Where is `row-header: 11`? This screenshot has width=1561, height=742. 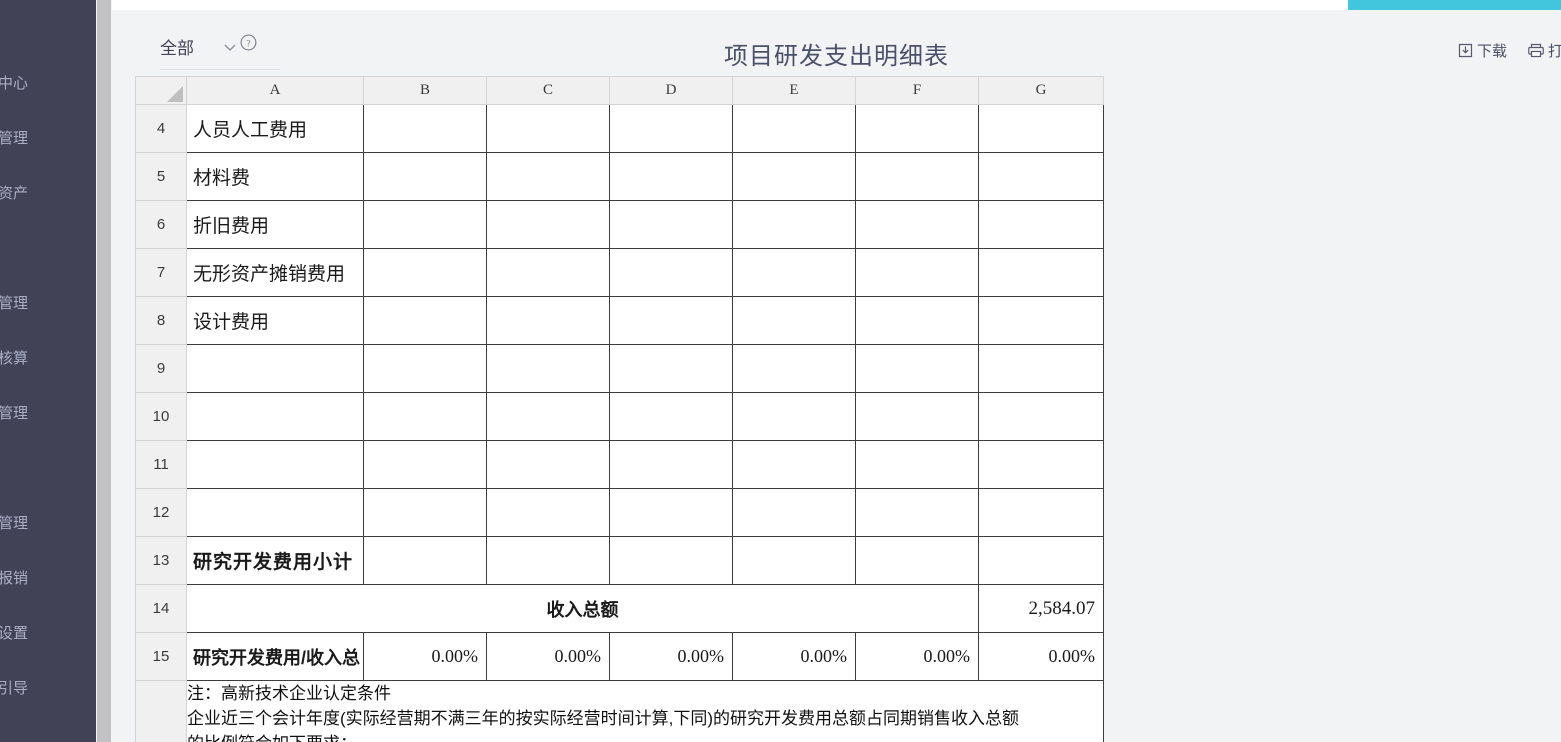 row-header: 11 is located at coordinates (161, 464).